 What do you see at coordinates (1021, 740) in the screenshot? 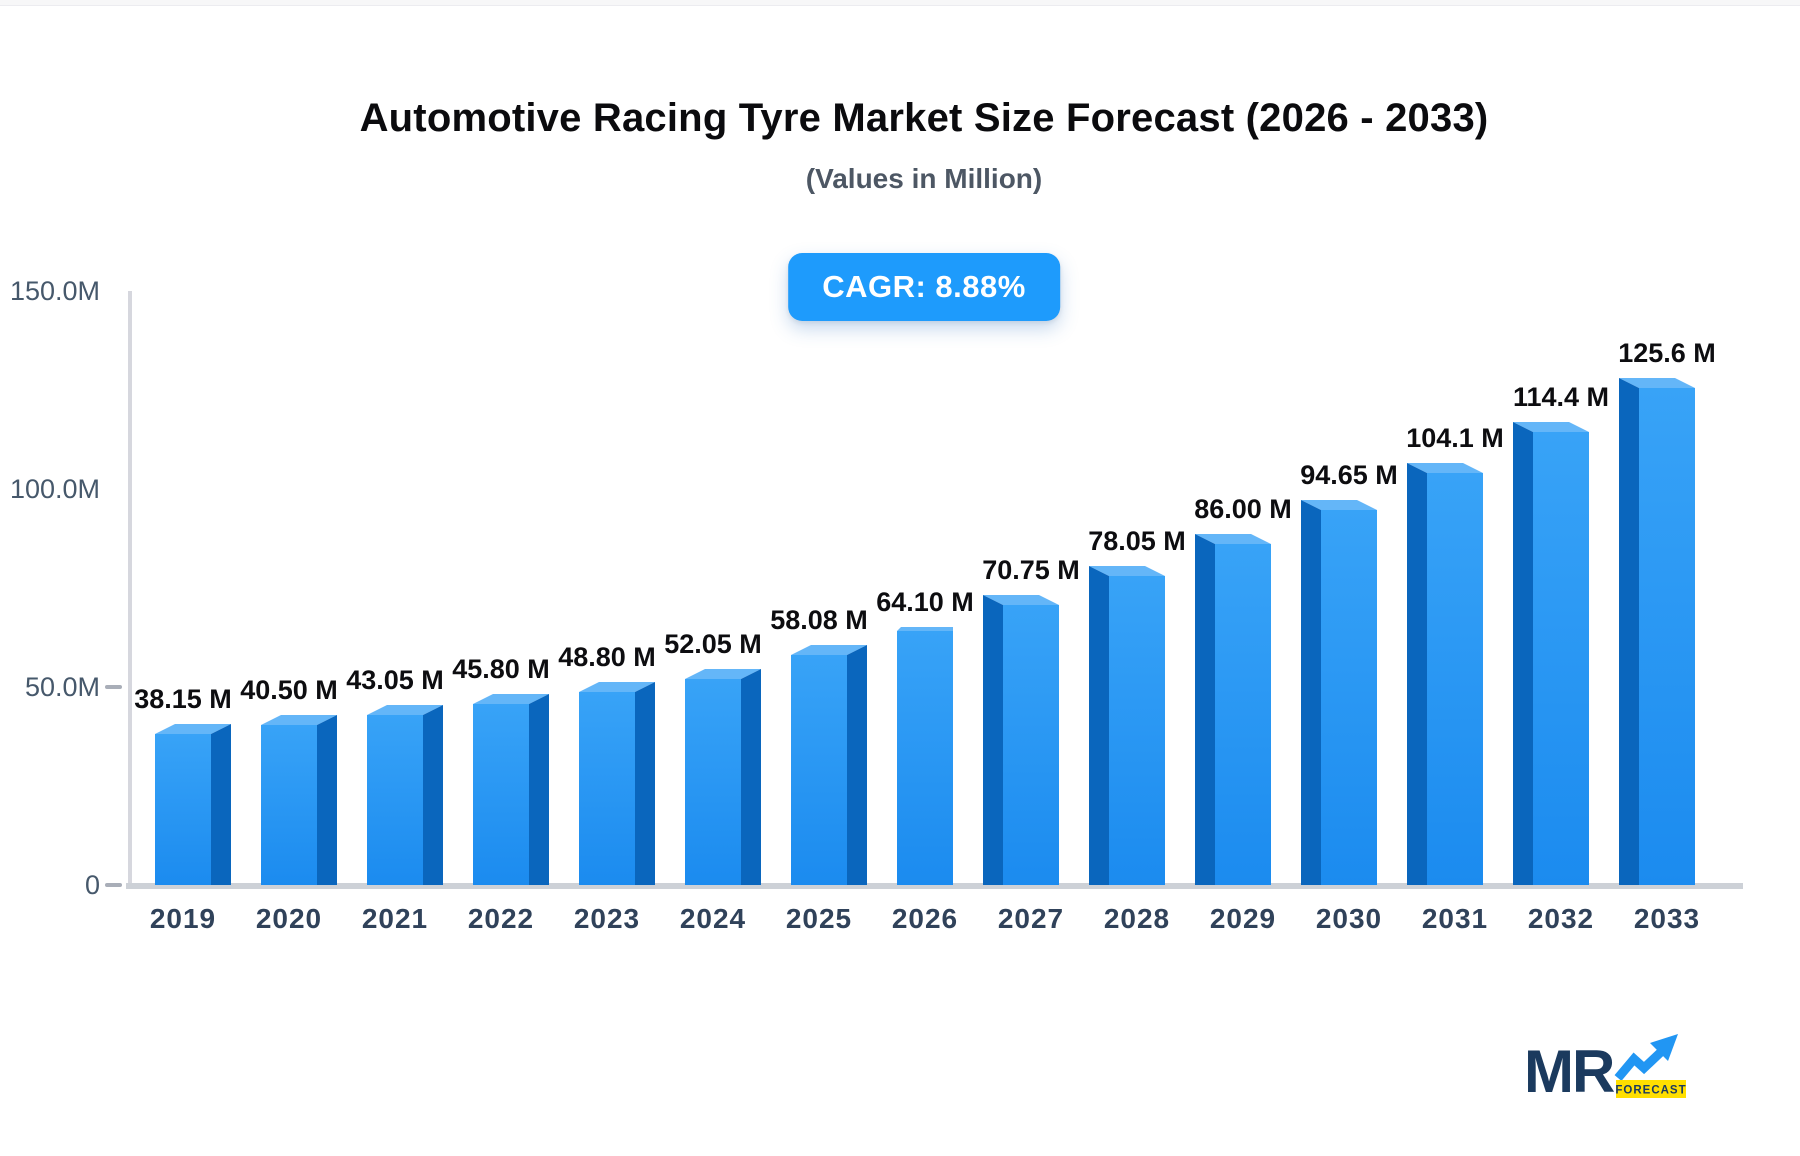
I see `bar-2027` at bounding box center [1021, 740].